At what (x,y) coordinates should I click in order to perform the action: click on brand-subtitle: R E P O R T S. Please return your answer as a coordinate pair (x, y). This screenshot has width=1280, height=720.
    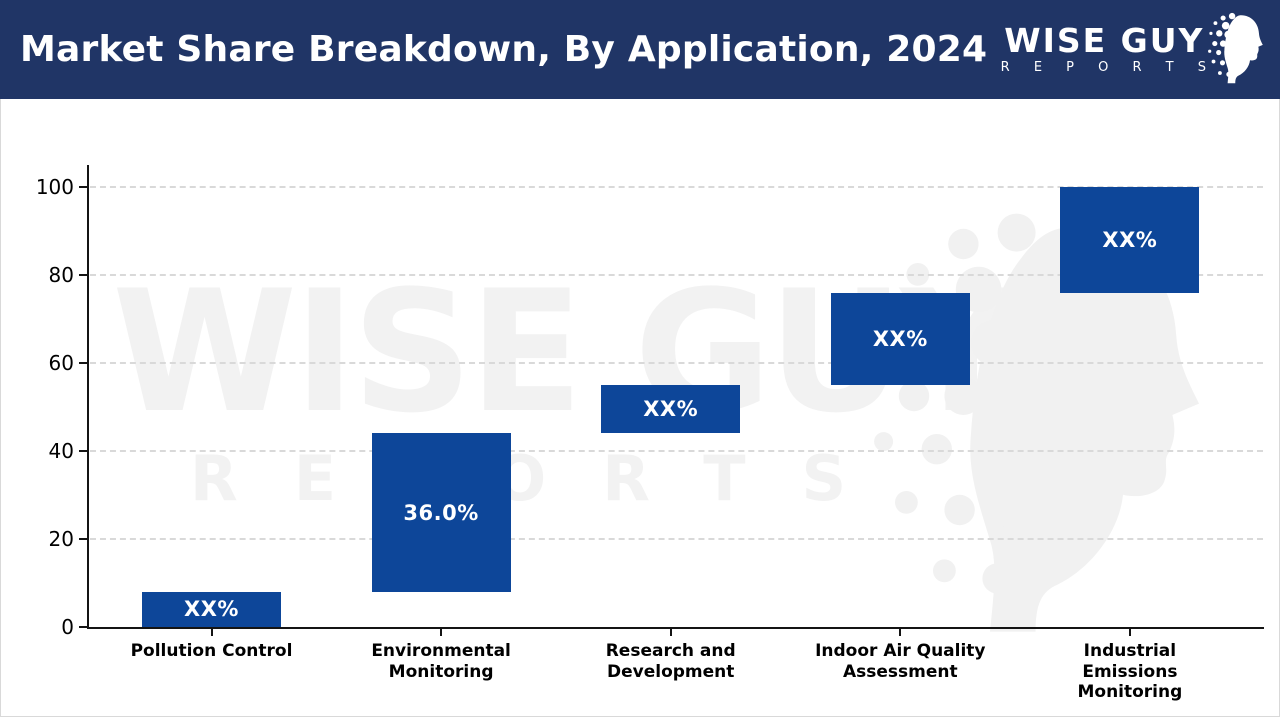
    Looking at the image, I should click on (1108, 68).